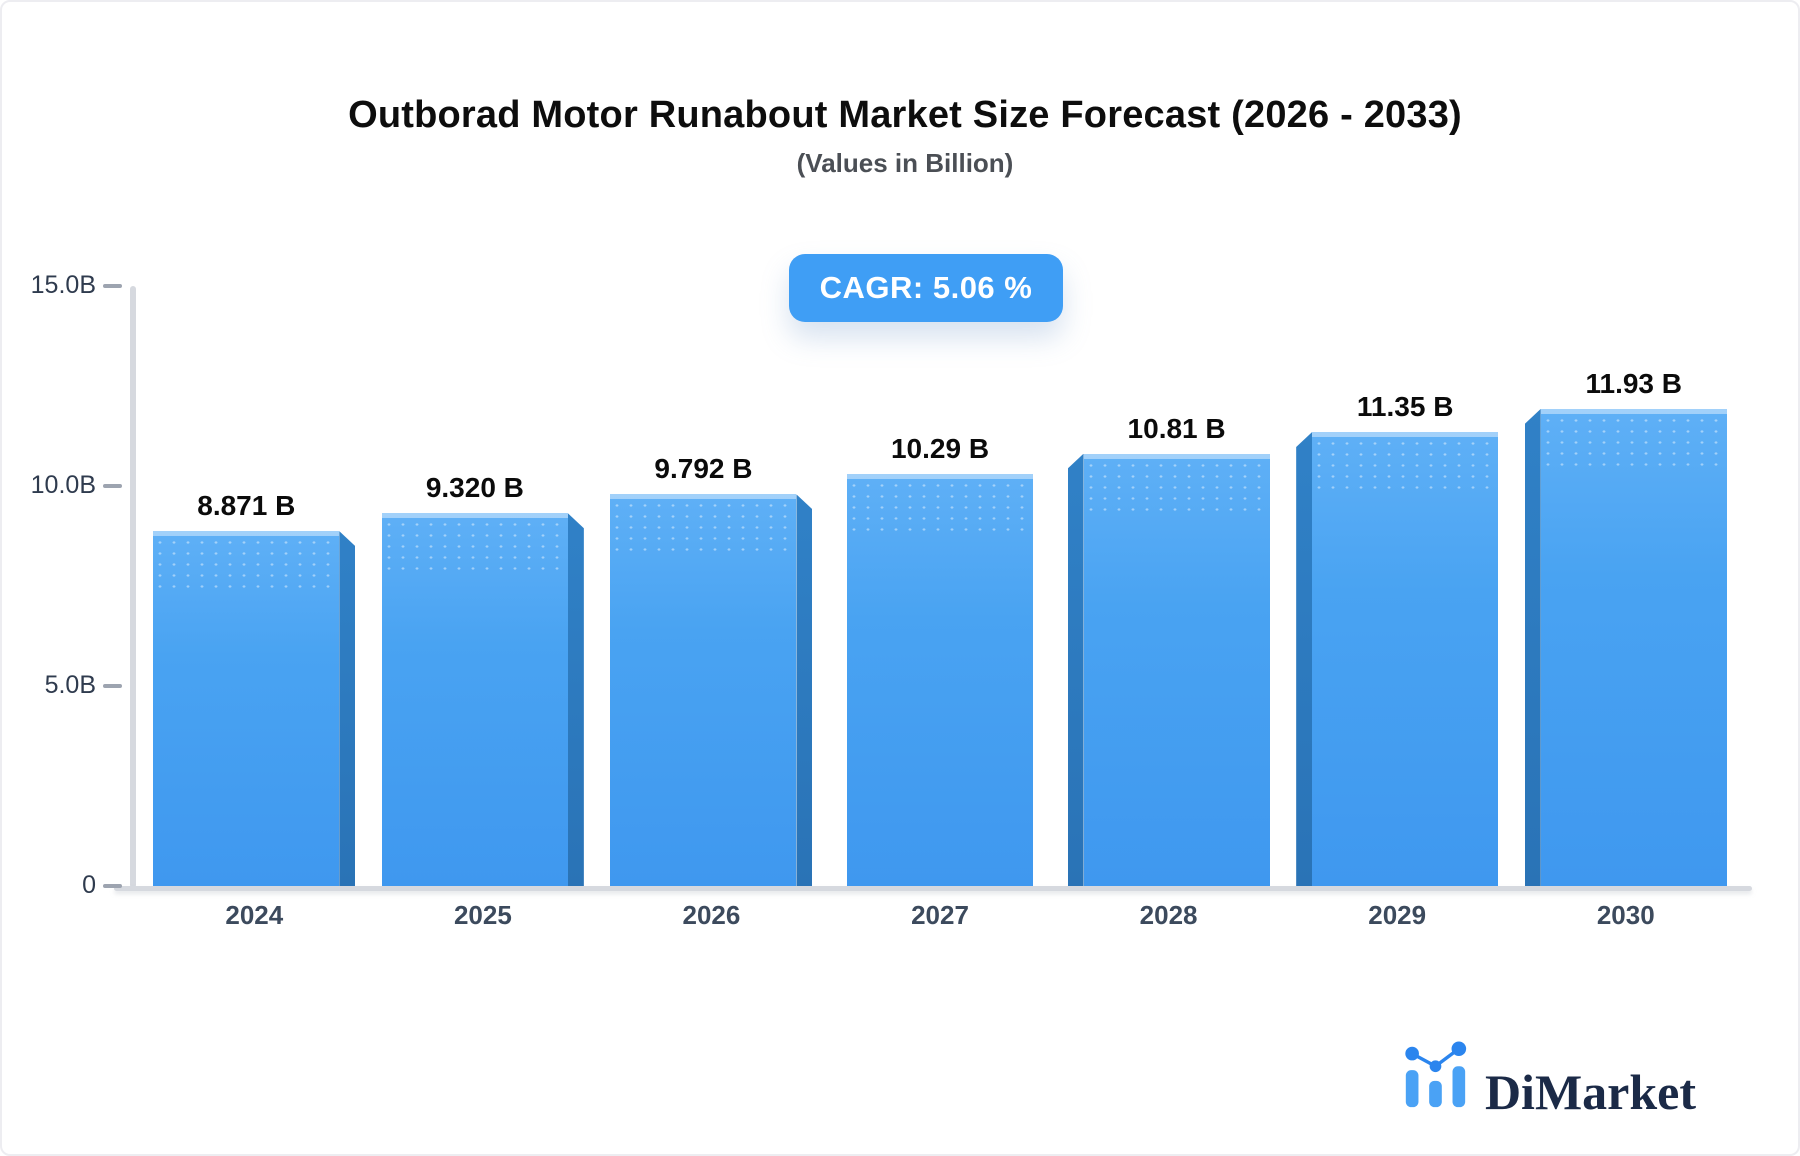  What do you see at coordinates (89, 885) in the screenshot?
I see `y-tick-label: 0` at bounding box center [89, 885].